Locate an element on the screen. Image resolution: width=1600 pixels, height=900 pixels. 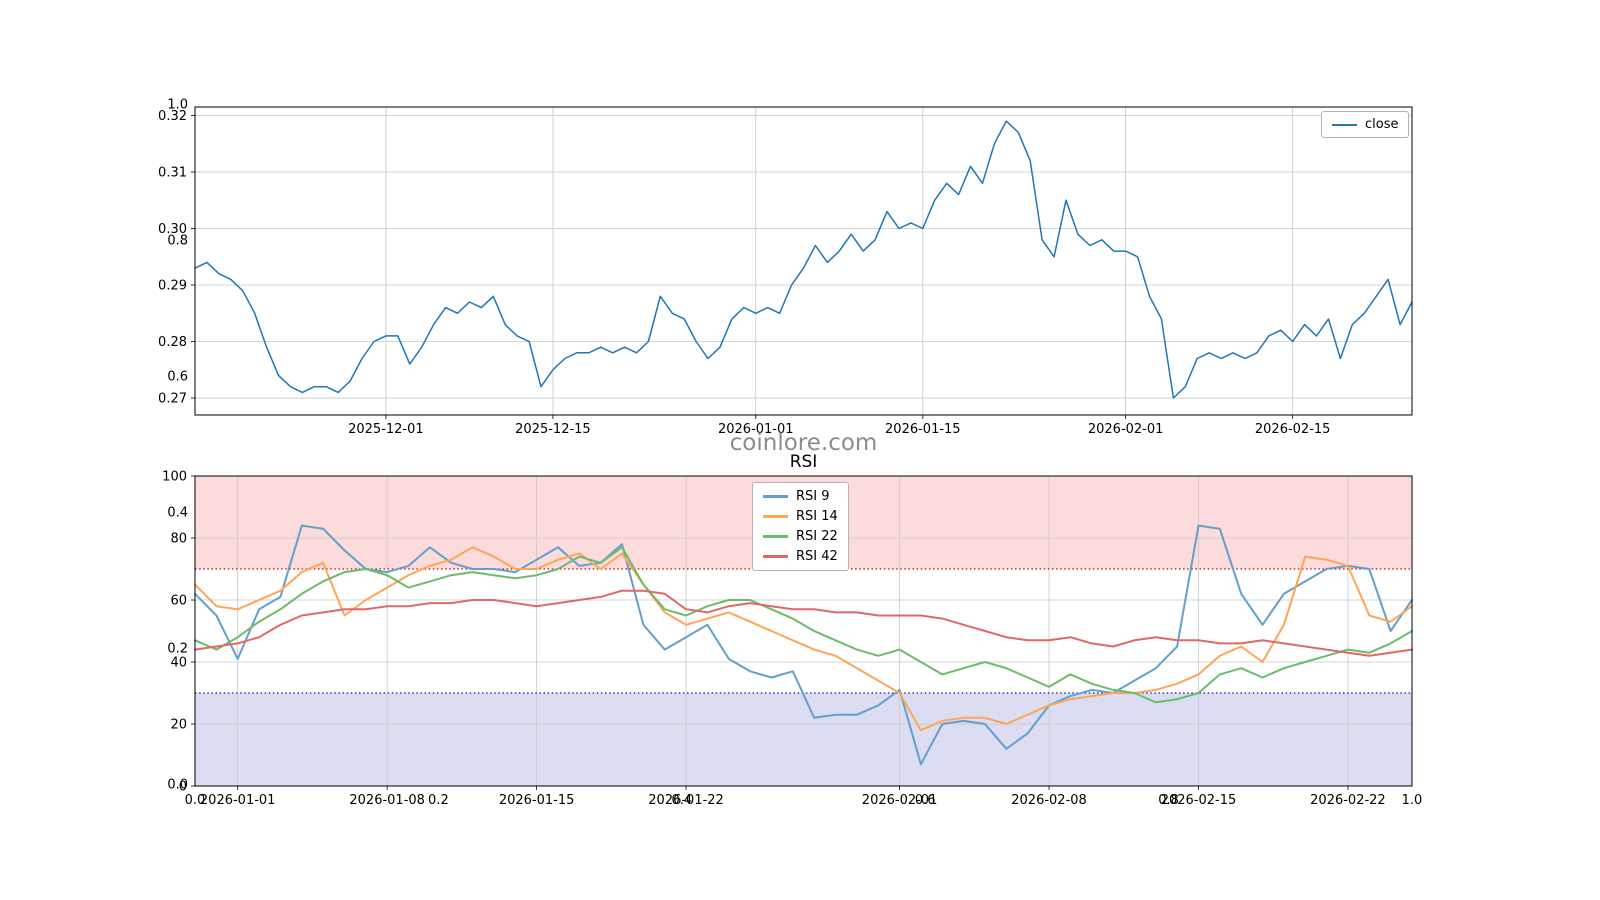
rsi-9-legend-label: RSI 9 is located at coordinates (813, 496).